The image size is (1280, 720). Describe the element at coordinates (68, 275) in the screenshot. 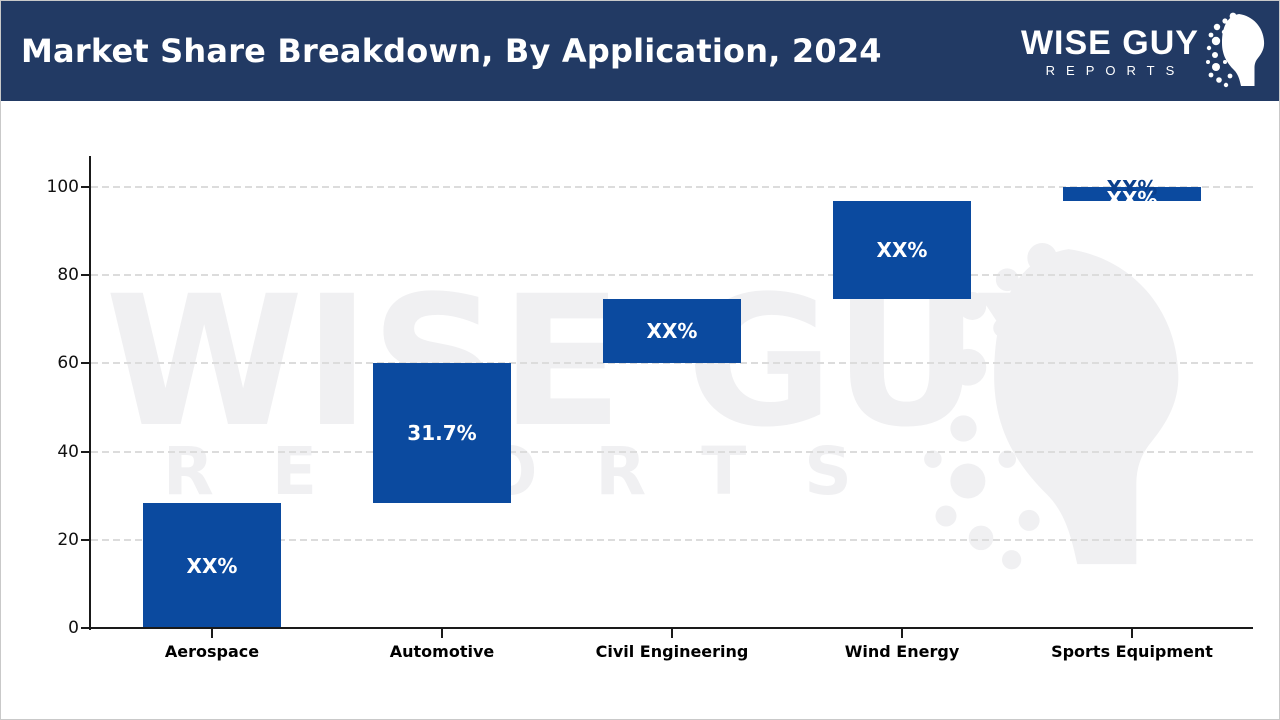

I see `y-tick-label: 80` at that location.